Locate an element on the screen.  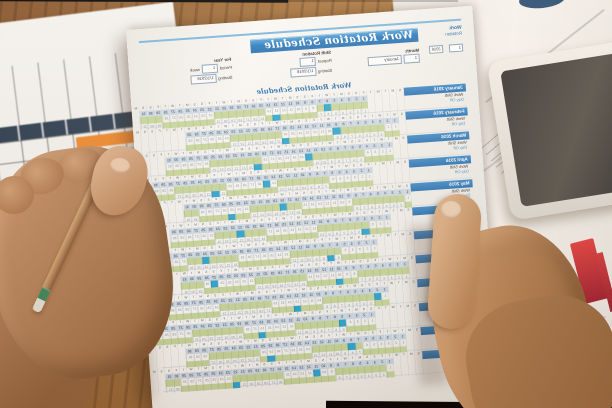
logo-field: 1 is located at coordinates (456, 48).